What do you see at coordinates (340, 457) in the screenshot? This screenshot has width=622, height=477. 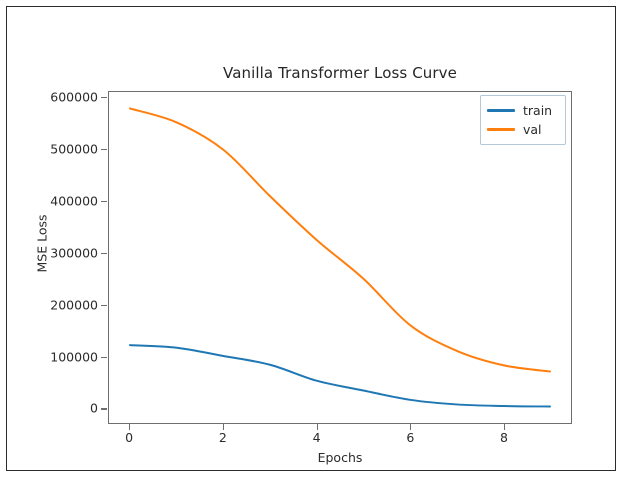 I see `x-axis-label: Epochs` at bounding box center [340, 457].